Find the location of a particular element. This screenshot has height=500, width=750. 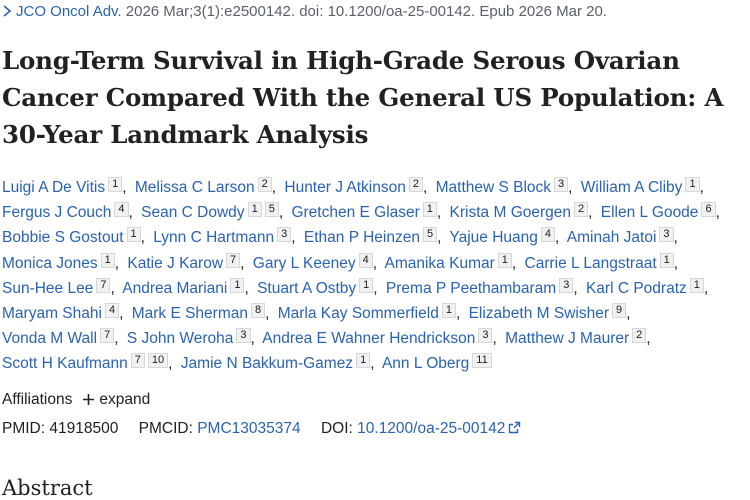

author: Karl C Podratz 1 is located at coordinates (648, 287).